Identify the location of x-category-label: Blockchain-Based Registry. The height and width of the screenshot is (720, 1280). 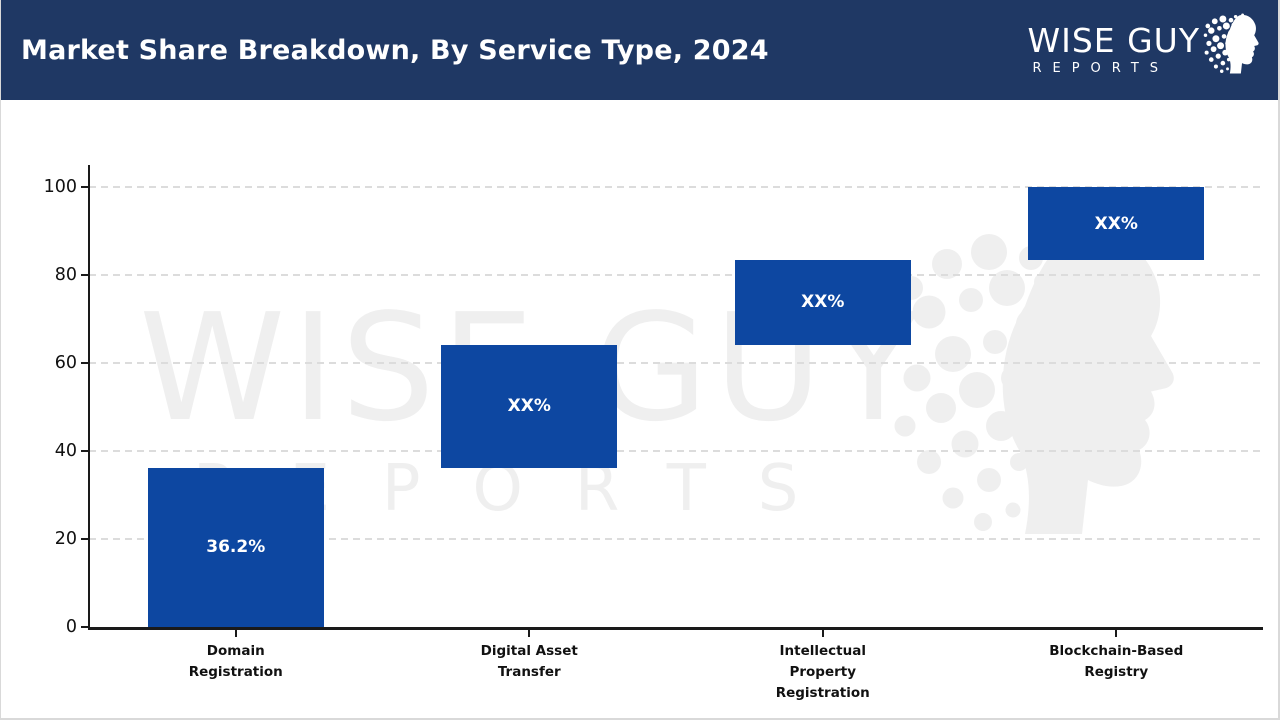
(1116, 662).